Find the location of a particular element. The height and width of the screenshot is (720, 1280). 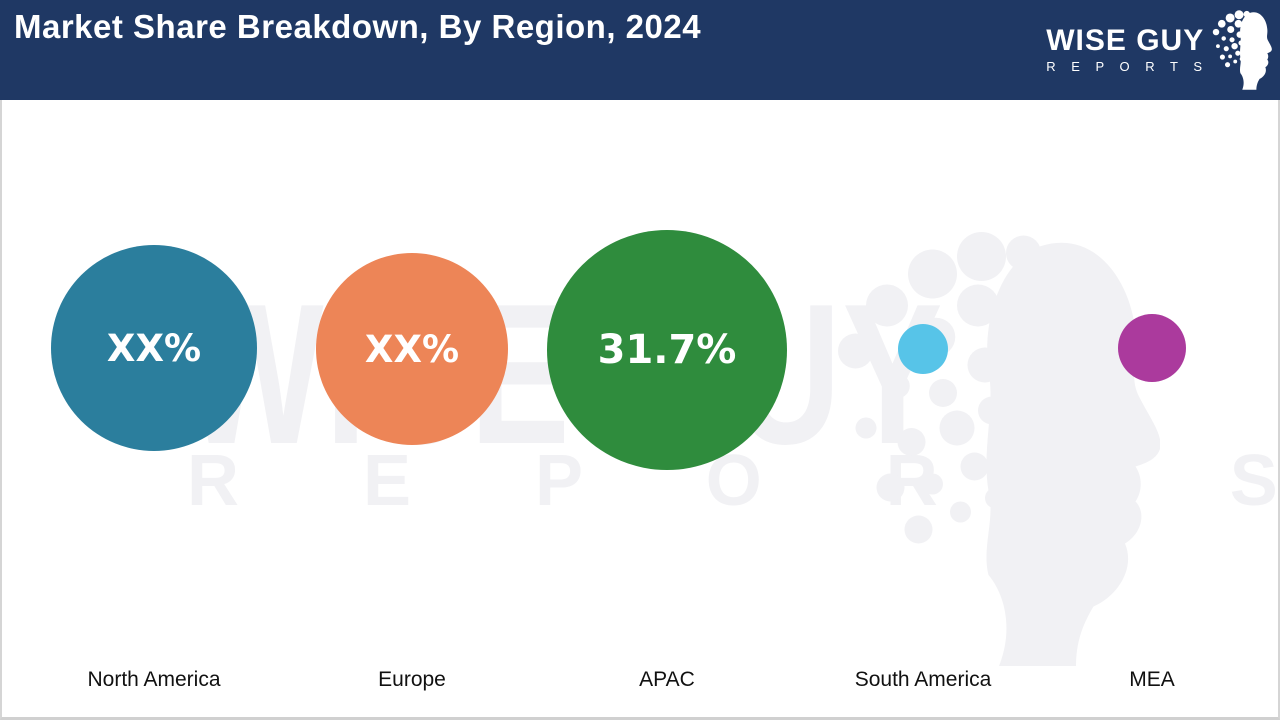

bubble-north-america: XX% is located at coordinates (154, 348).